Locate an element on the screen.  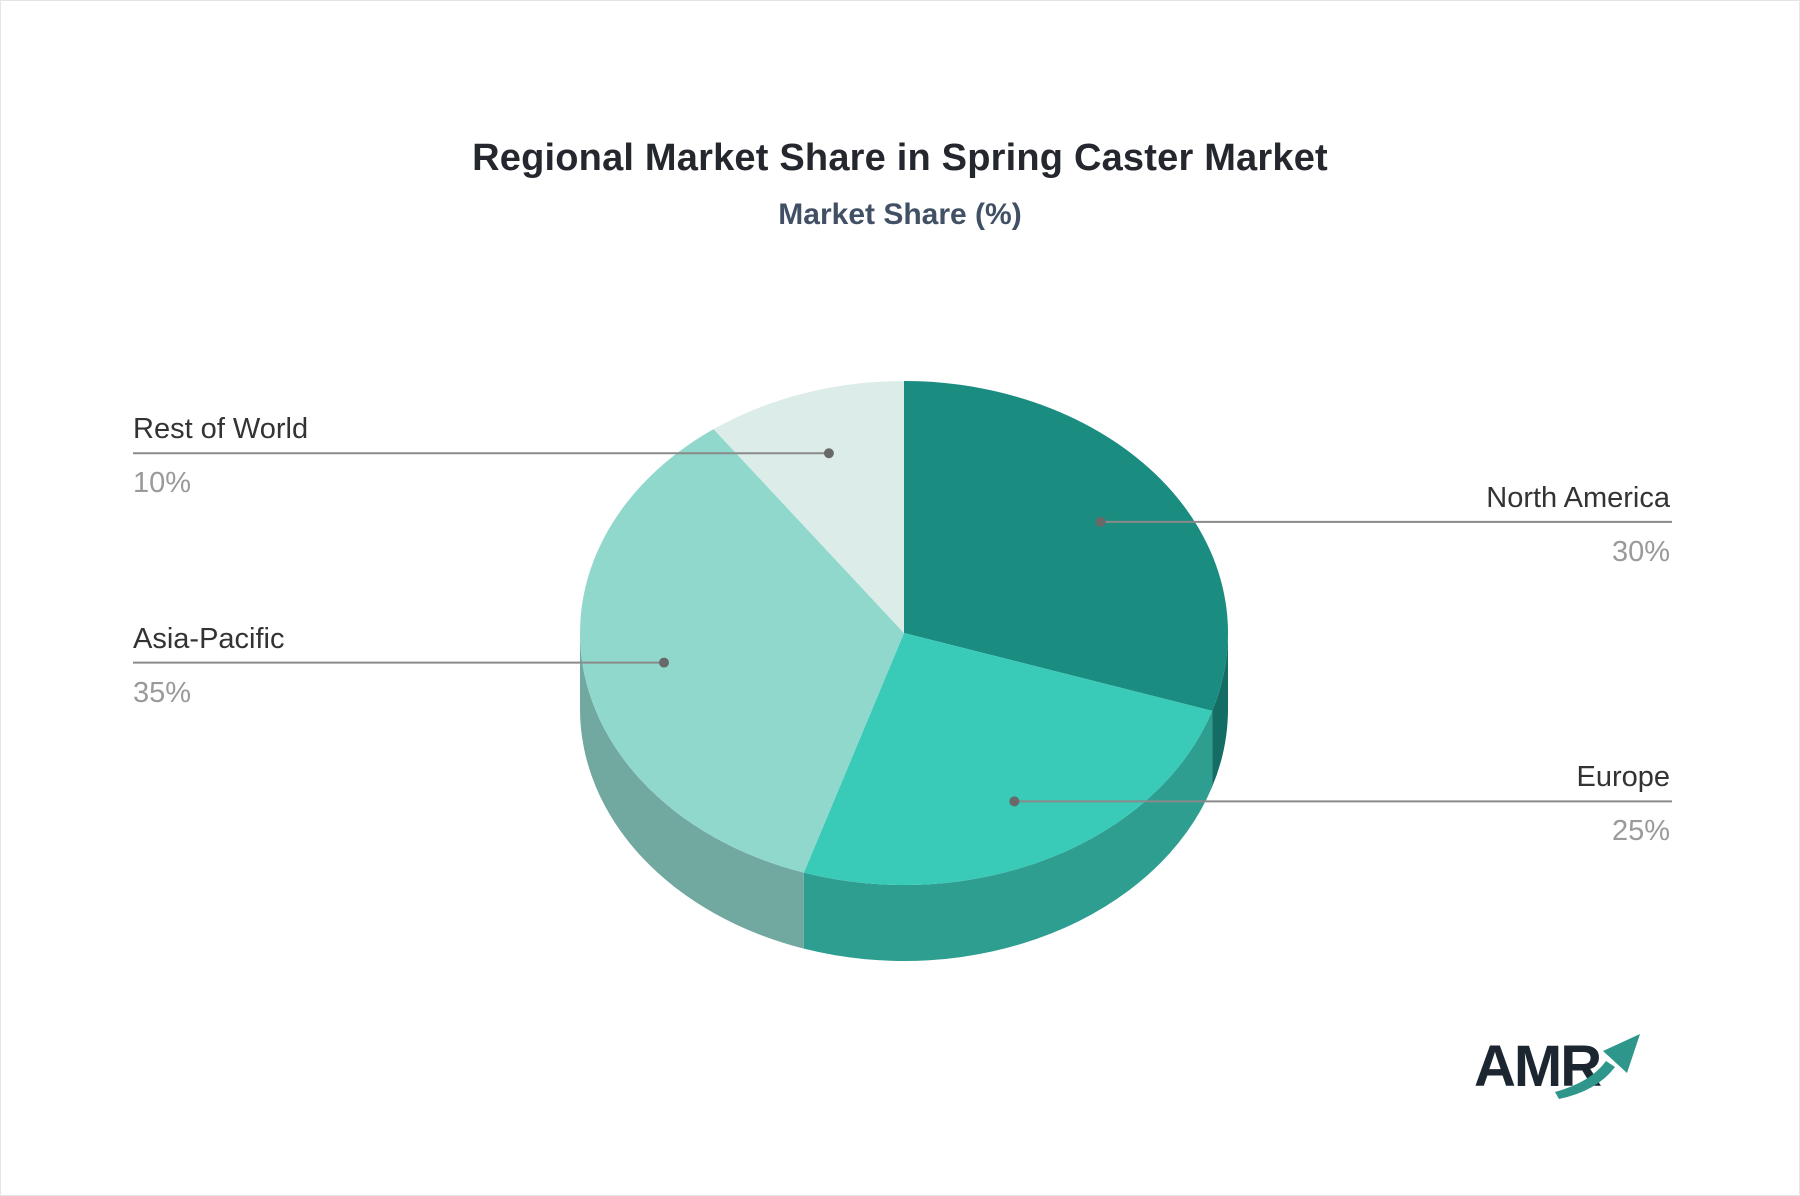
slice-name: Europe is located at coordinates (1623, 777).